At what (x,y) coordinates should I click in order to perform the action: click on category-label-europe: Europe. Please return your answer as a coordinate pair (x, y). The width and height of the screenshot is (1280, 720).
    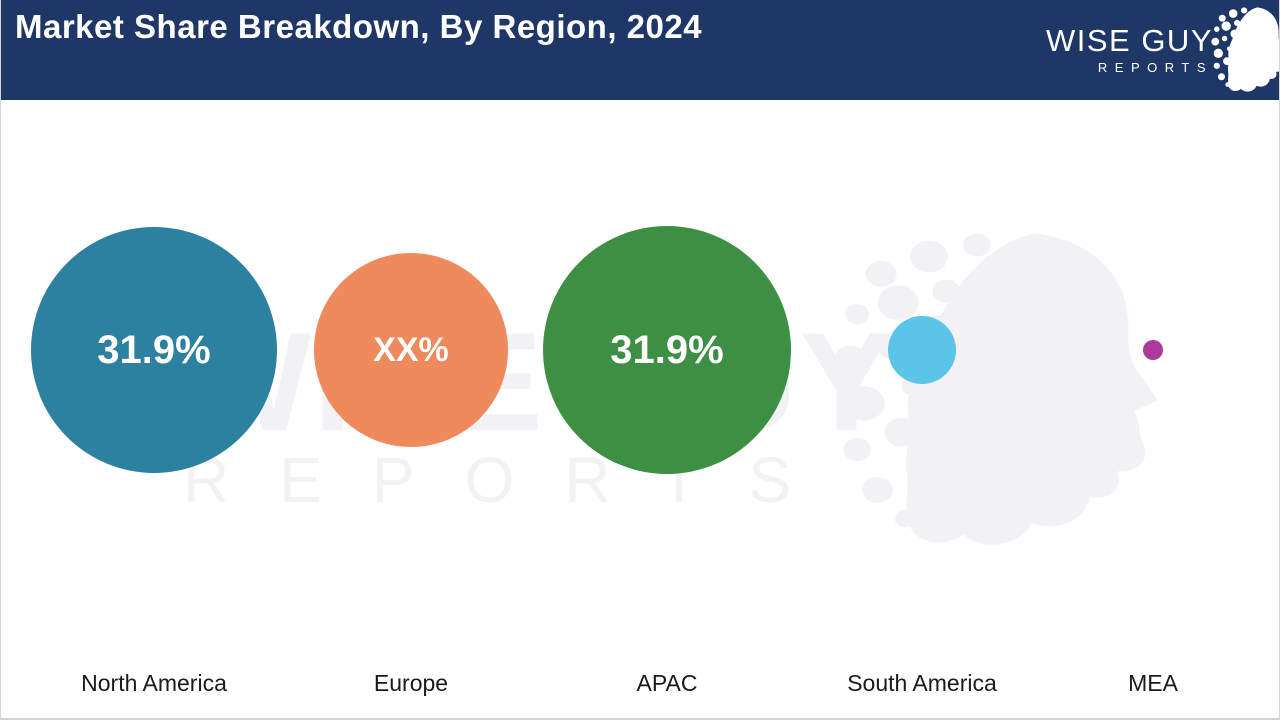
    Looking at the image, I should click on (411, 683).